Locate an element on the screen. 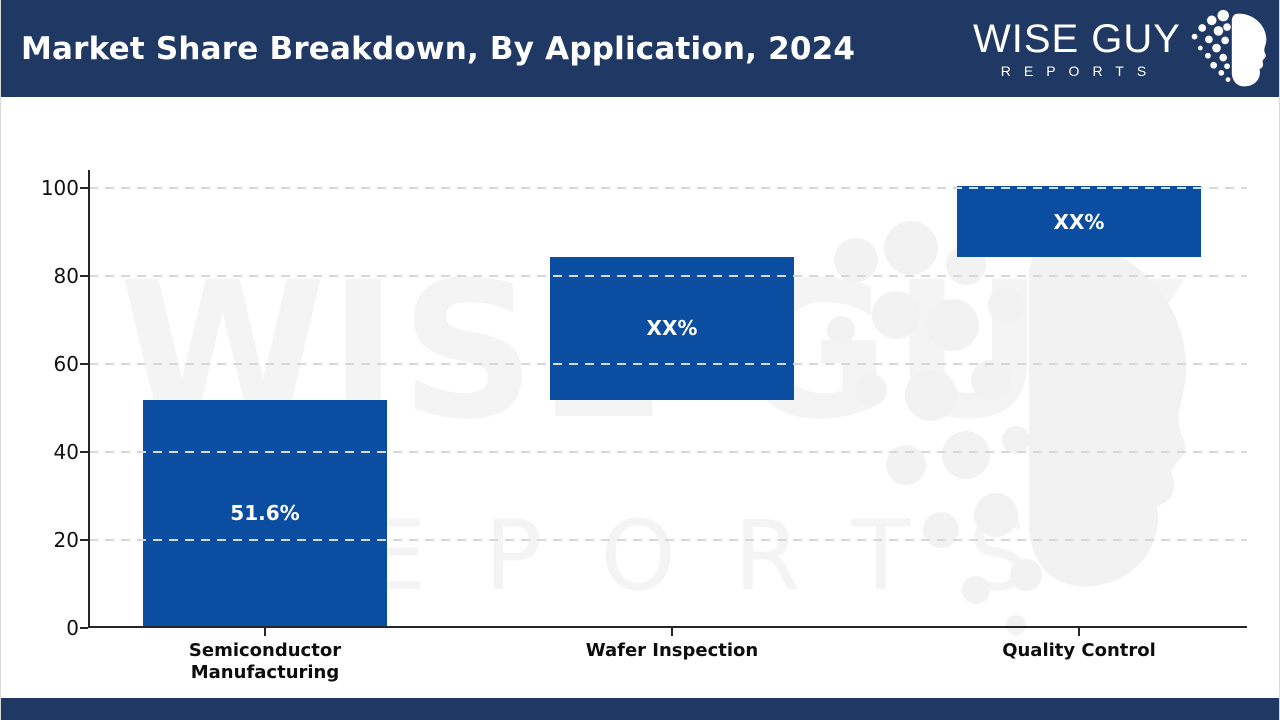  y-tick-label: 20 is located at coordinates (66, 540).